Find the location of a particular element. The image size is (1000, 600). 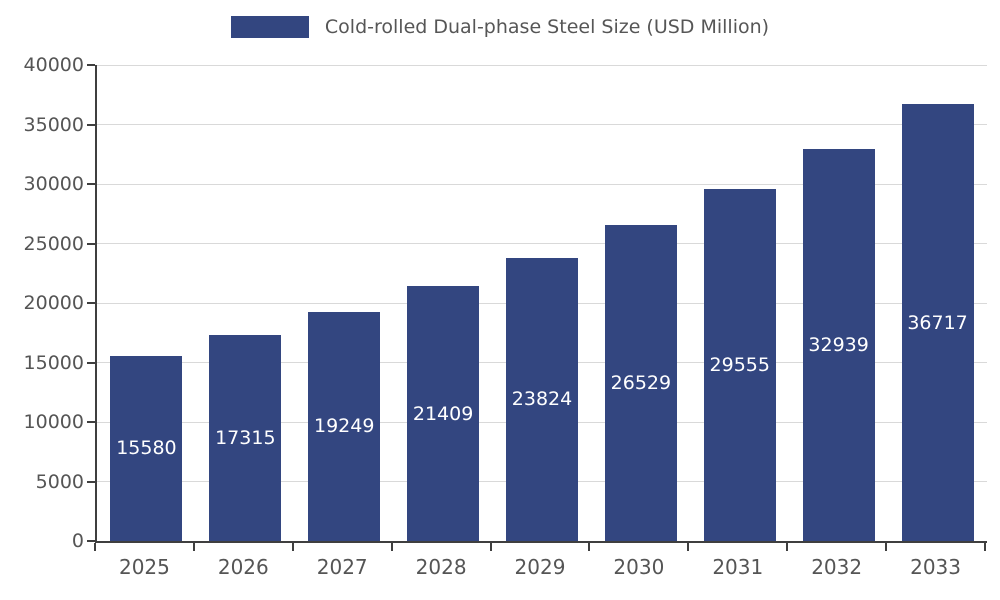

y-tick-label: 20000 is located at coordinates (53, 303).